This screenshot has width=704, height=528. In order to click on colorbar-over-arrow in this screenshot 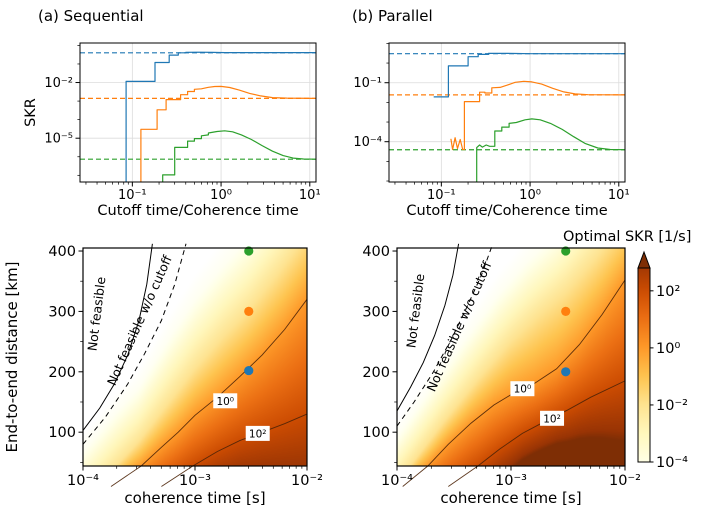, I will do `click(644, 259)`.